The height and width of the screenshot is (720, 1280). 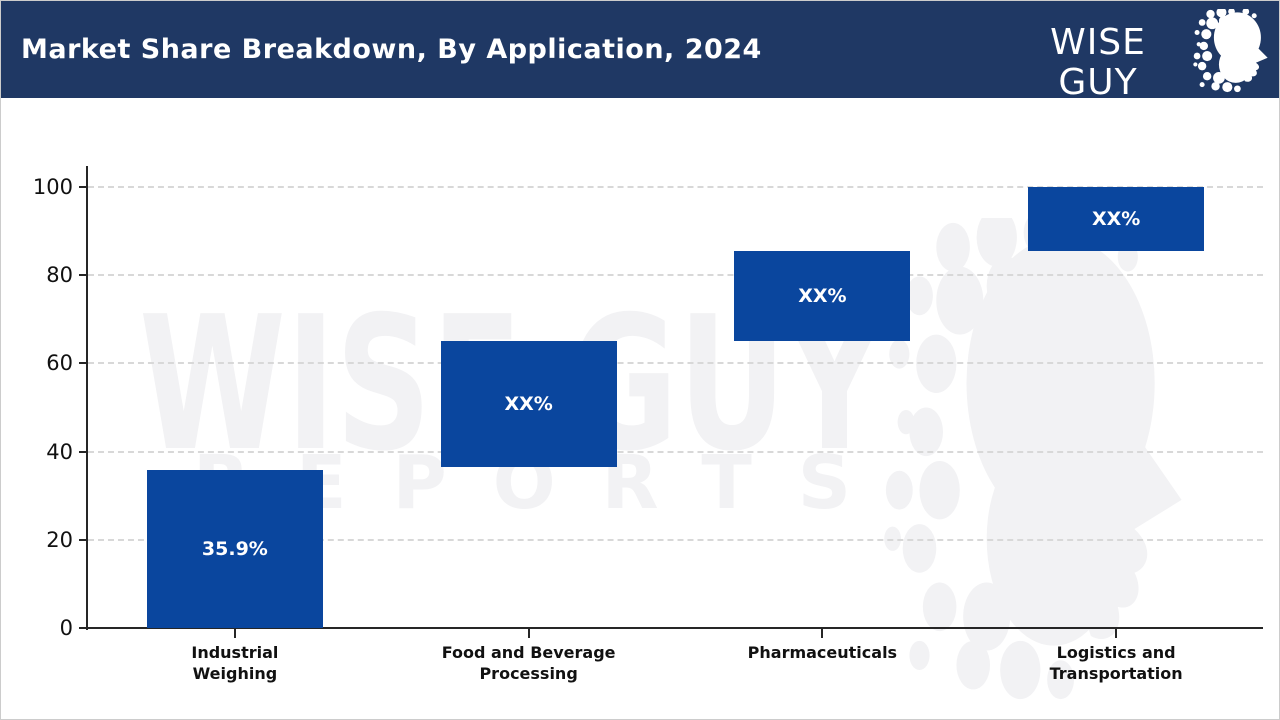 I want to click on y-axis-tick-label-0: 0, so click(x=66, y=628).